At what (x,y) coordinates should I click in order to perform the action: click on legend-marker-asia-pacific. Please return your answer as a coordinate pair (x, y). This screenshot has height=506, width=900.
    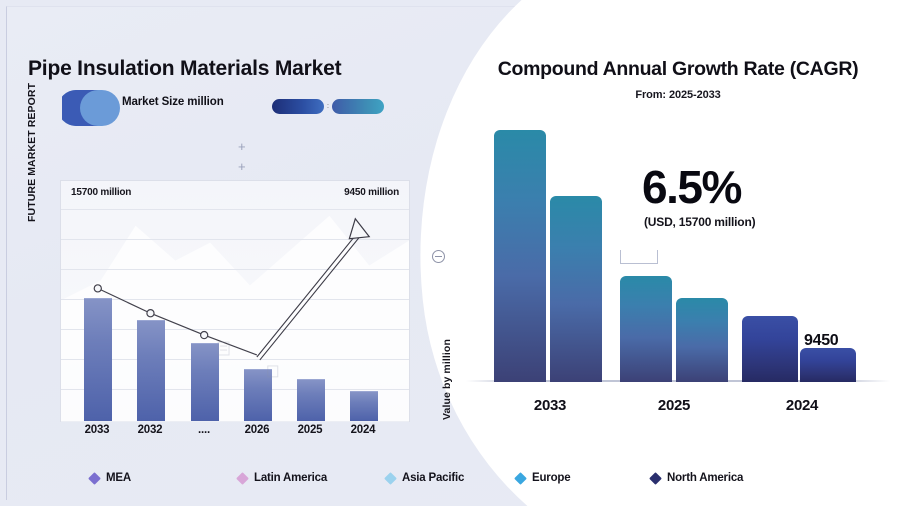
    Looking at the image, I should click on (390, 478).